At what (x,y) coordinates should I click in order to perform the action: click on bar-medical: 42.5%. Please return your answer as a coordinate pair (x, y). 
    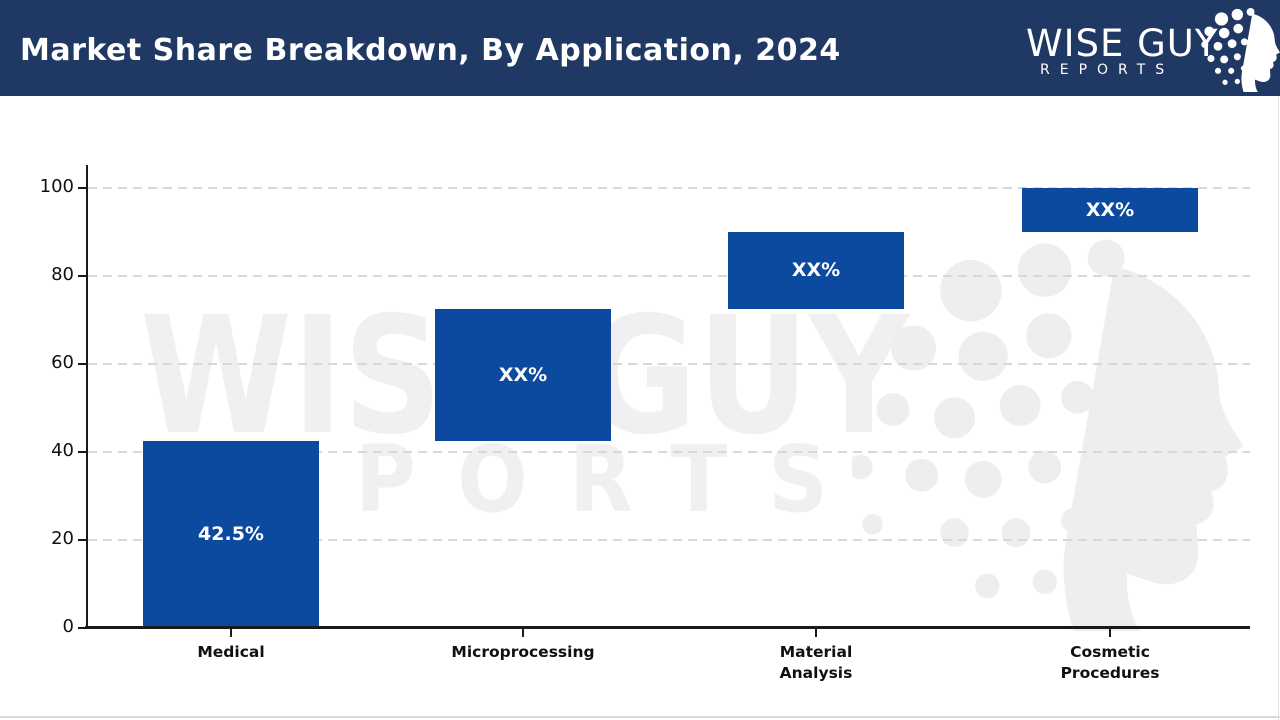
    Looking at the image, I should click on (231, 534).